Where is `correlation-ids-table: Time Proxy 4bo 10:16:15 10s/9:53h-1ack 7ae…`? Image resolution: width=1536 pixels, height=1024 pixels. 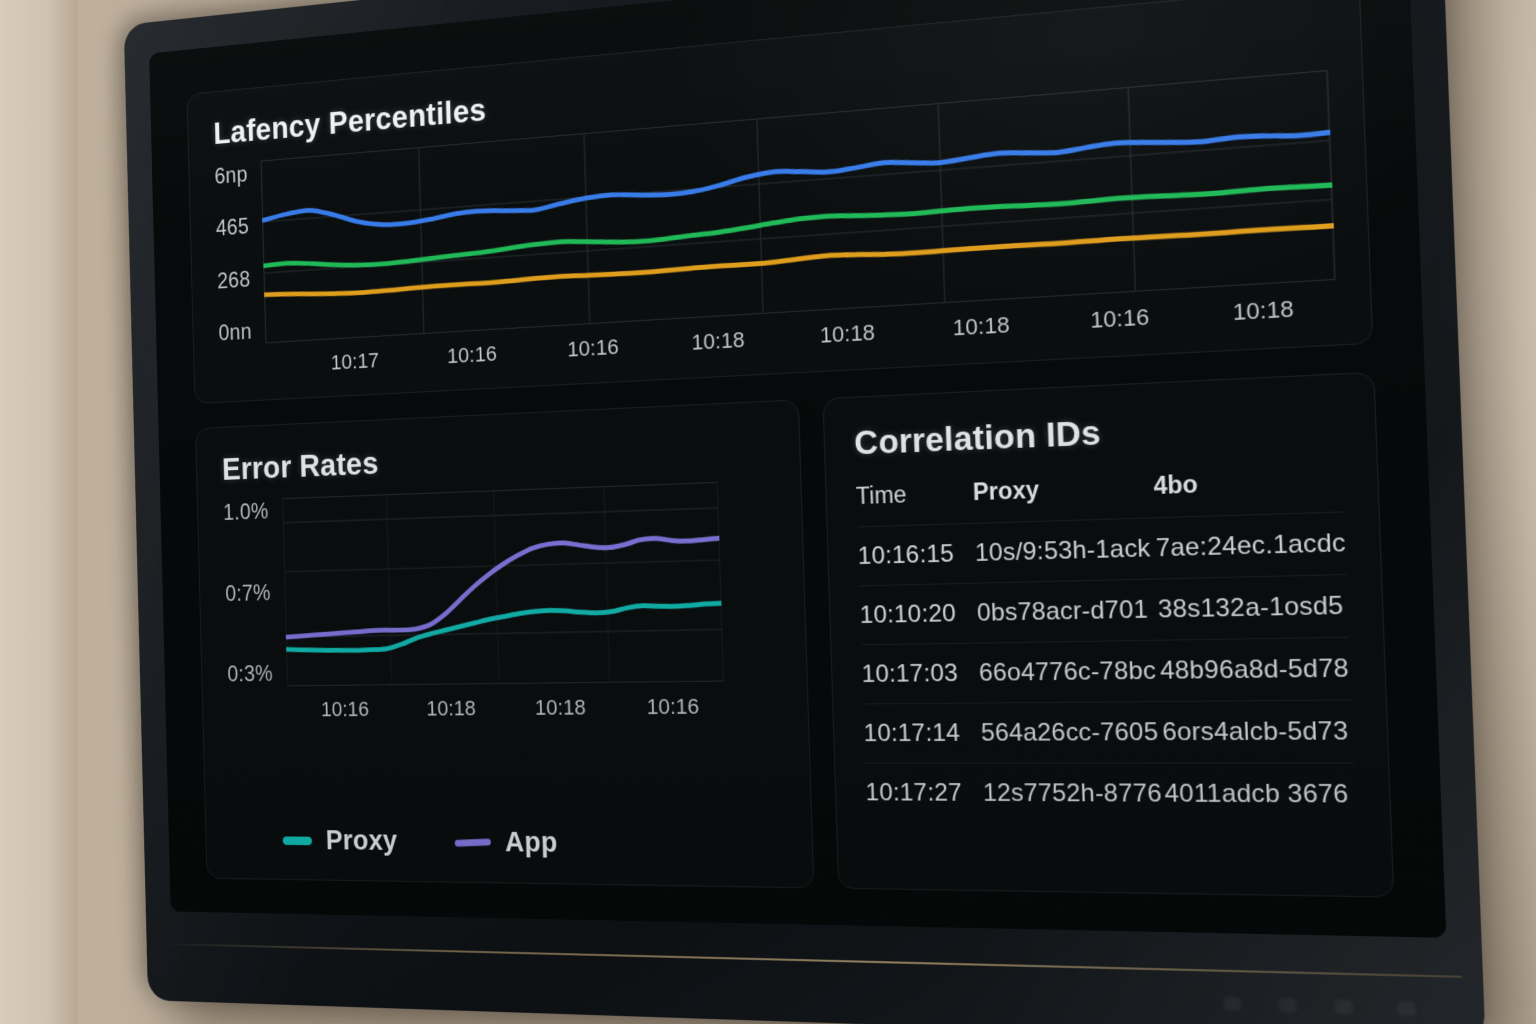
correlation-ids-table: Time Proxy 4bo 10:16:15 10s/9:53h-1ack 7ae… is located at coordinates (1106, 642).